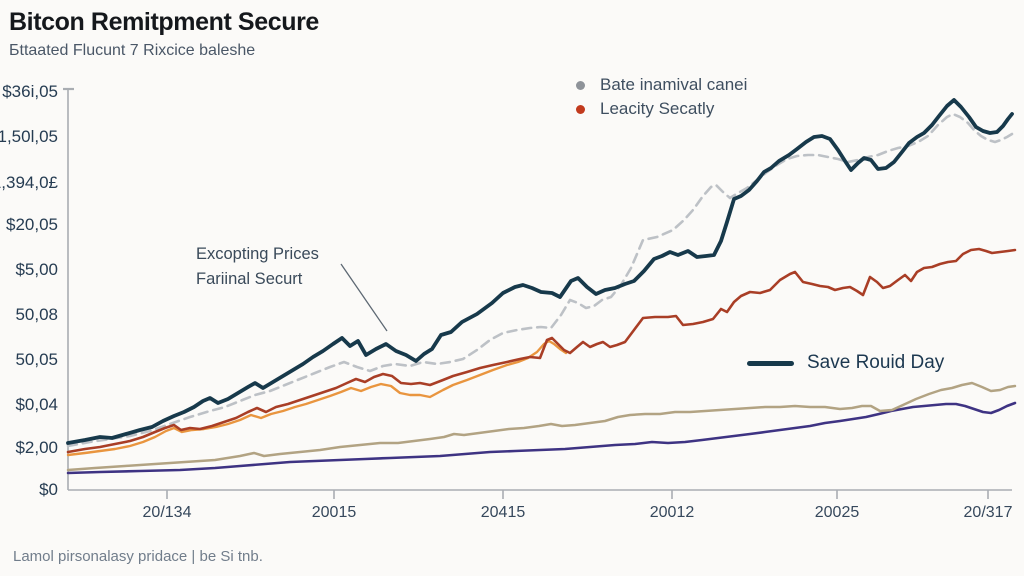 This screenshot has height=576, width=1024. I want to click on y-tick-label: 1,50l,05, so click(29, 136).